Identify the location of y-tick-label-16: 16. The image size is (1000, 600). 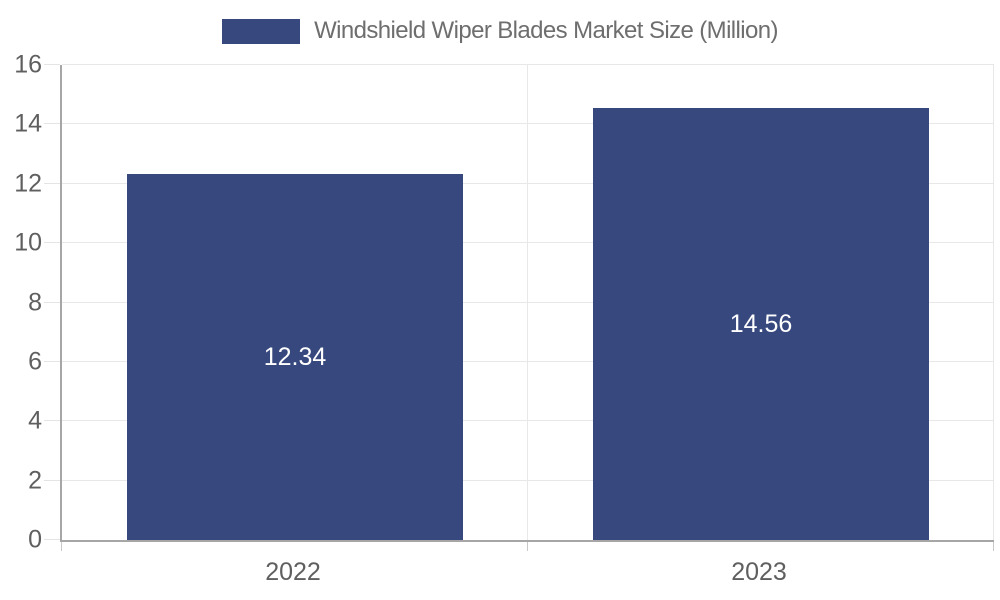
(28, 64).